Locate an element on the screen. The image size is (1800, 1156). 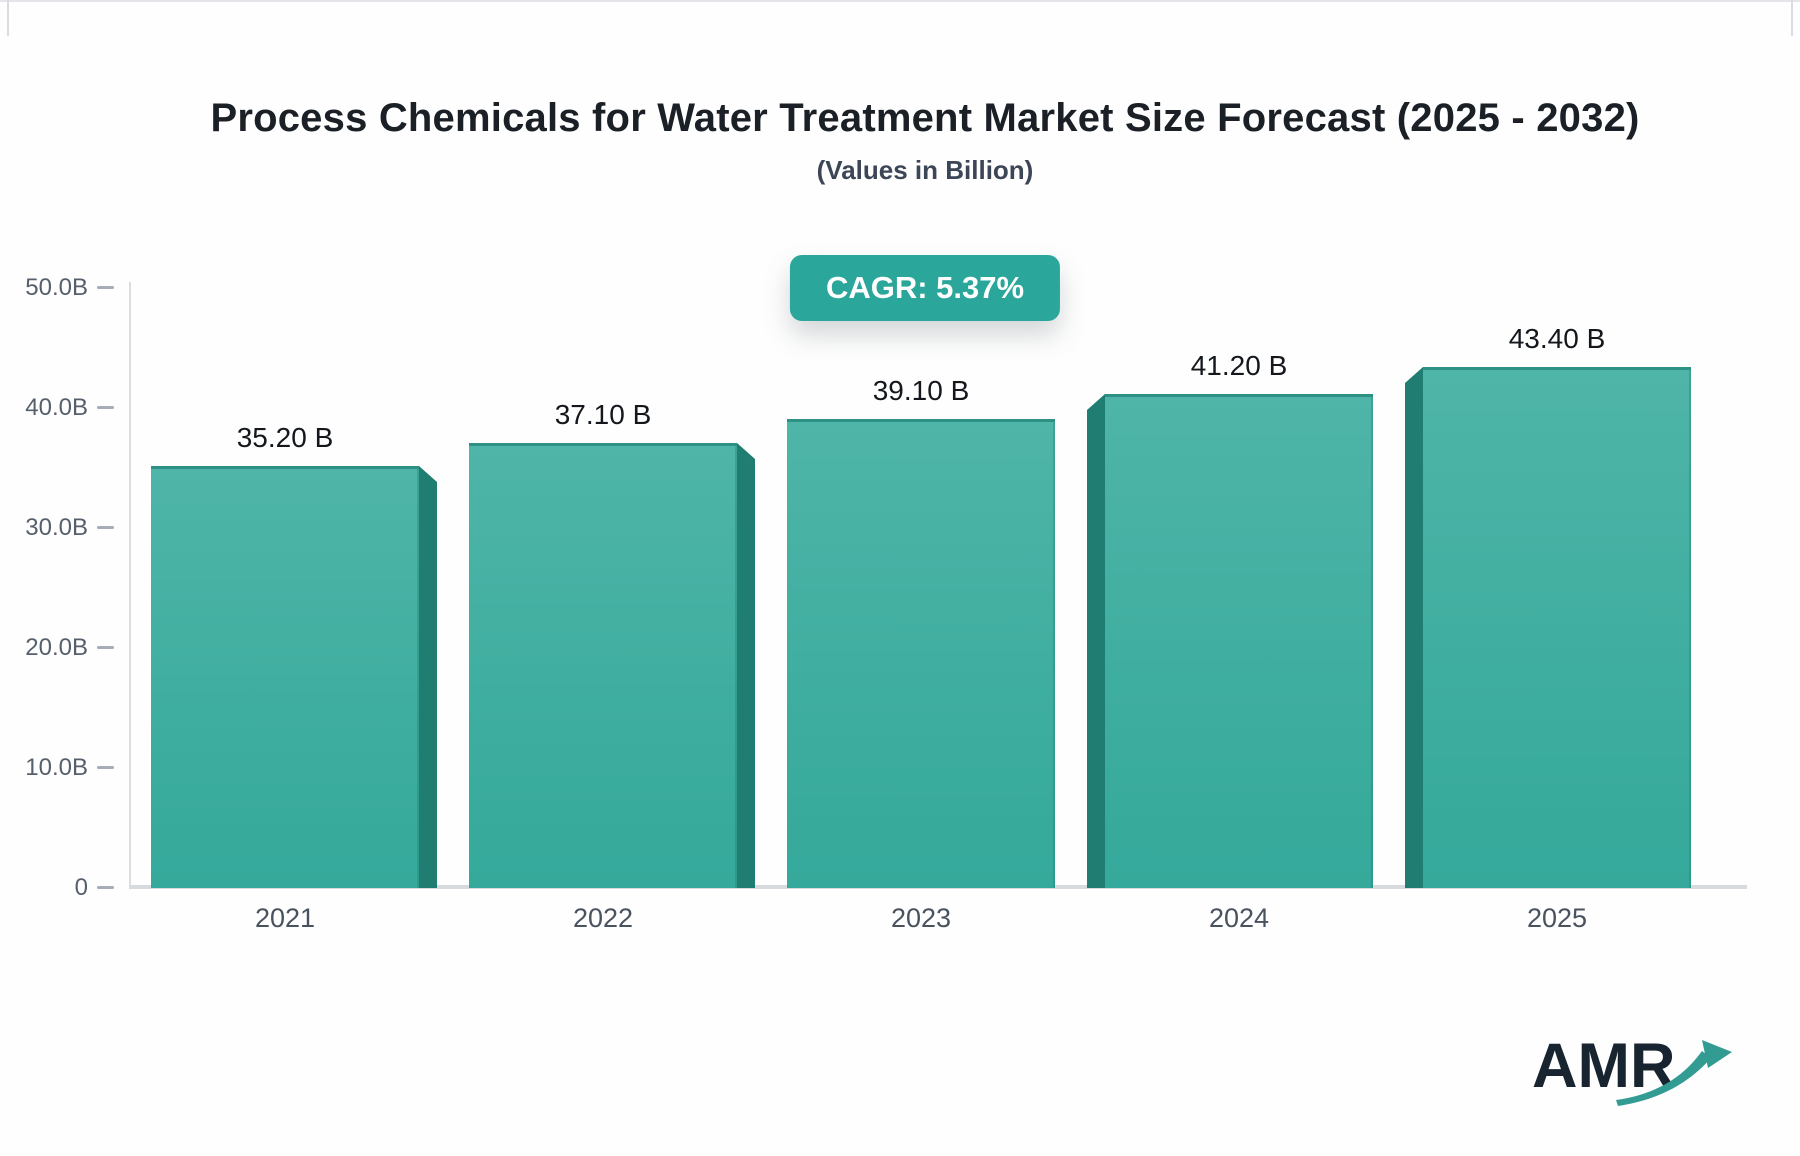
x-axis-label: 2022 is located at coordinates (603, 918).